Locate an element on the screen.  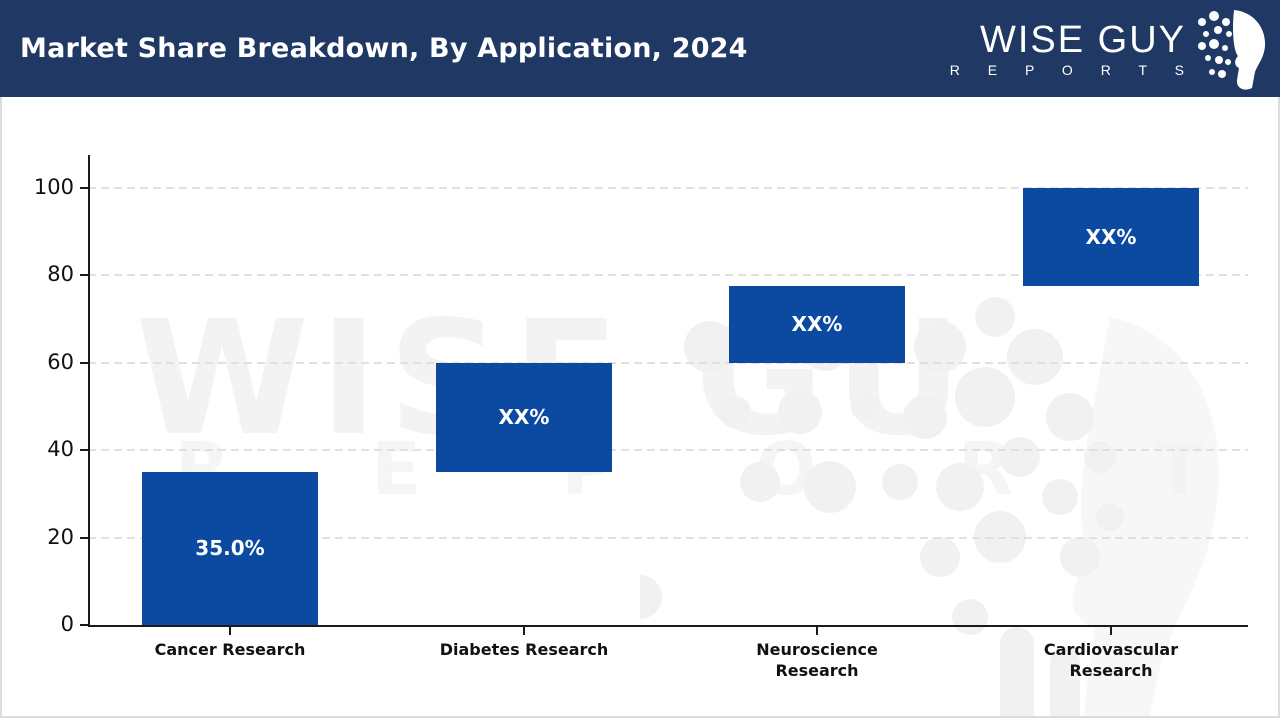
logo-text: WISE GUY R E P O R T S is located at coordinates (1068, 49).